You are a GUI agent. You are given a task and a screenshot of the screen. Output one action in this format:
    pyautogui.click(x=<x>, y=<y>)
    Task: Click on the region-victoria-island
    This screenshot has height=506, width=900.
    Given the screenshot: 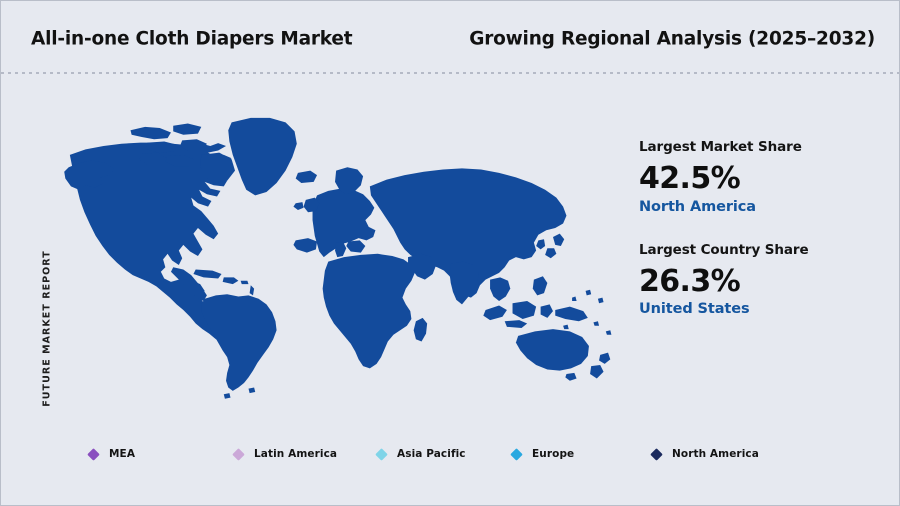 What is the action you would take?
    pyautogui.click(x=153, y=159)
    